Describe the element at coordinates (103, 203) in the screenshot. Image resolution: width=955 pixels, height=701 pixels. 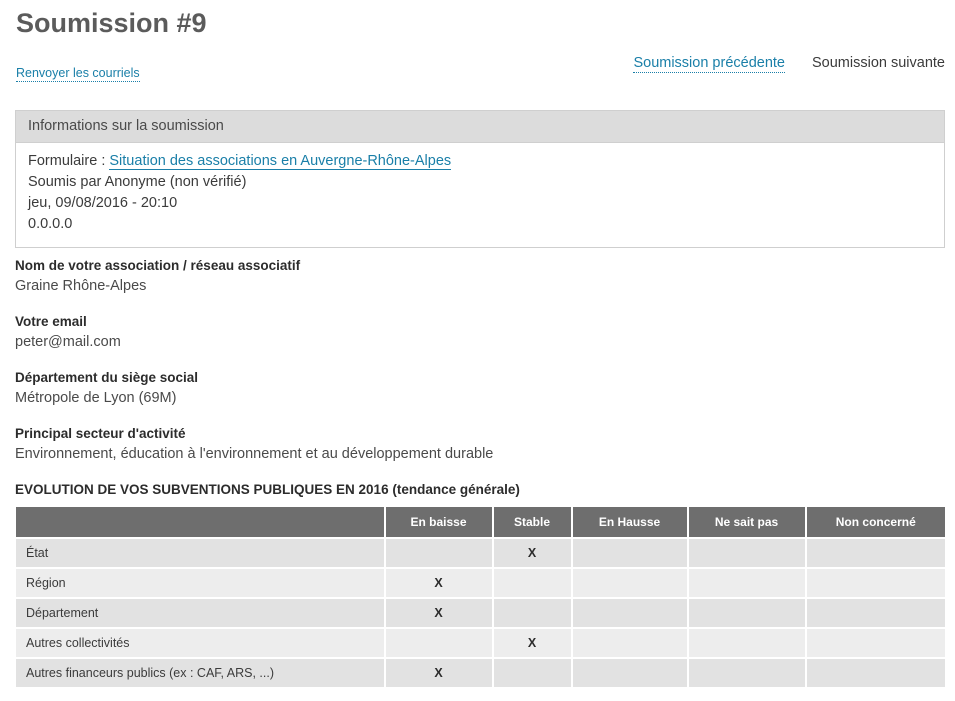
I see `submission-timestamp: jeu, 09/08/2016 - 20:10` at that location.